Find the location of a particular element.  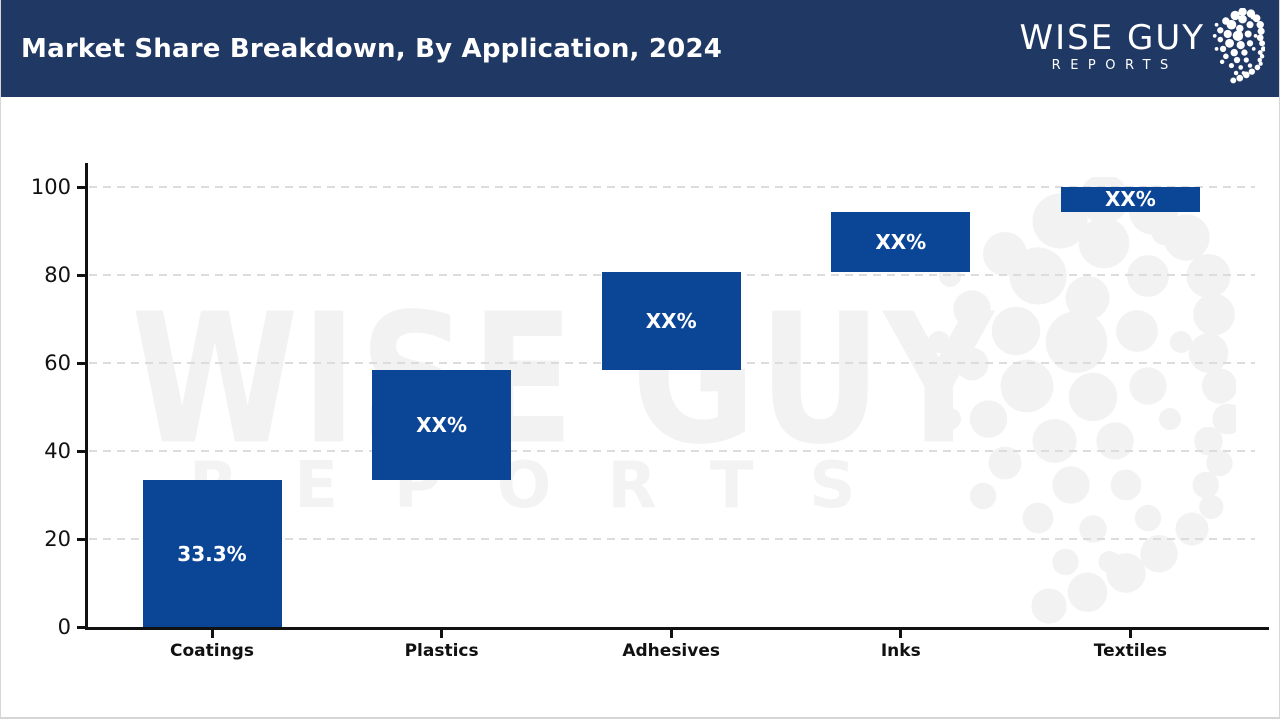

bar-adhesives: XX% is located at coordinates (671, 321).